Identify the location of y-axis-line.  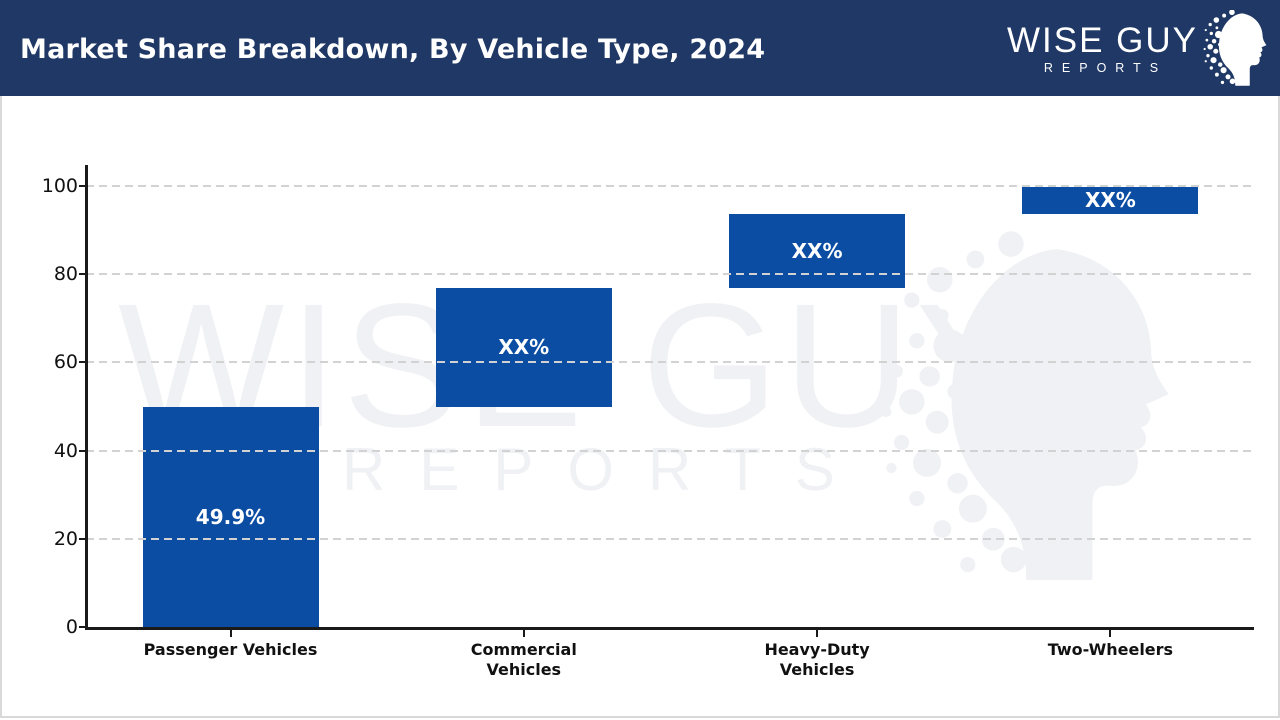
(86, 397).